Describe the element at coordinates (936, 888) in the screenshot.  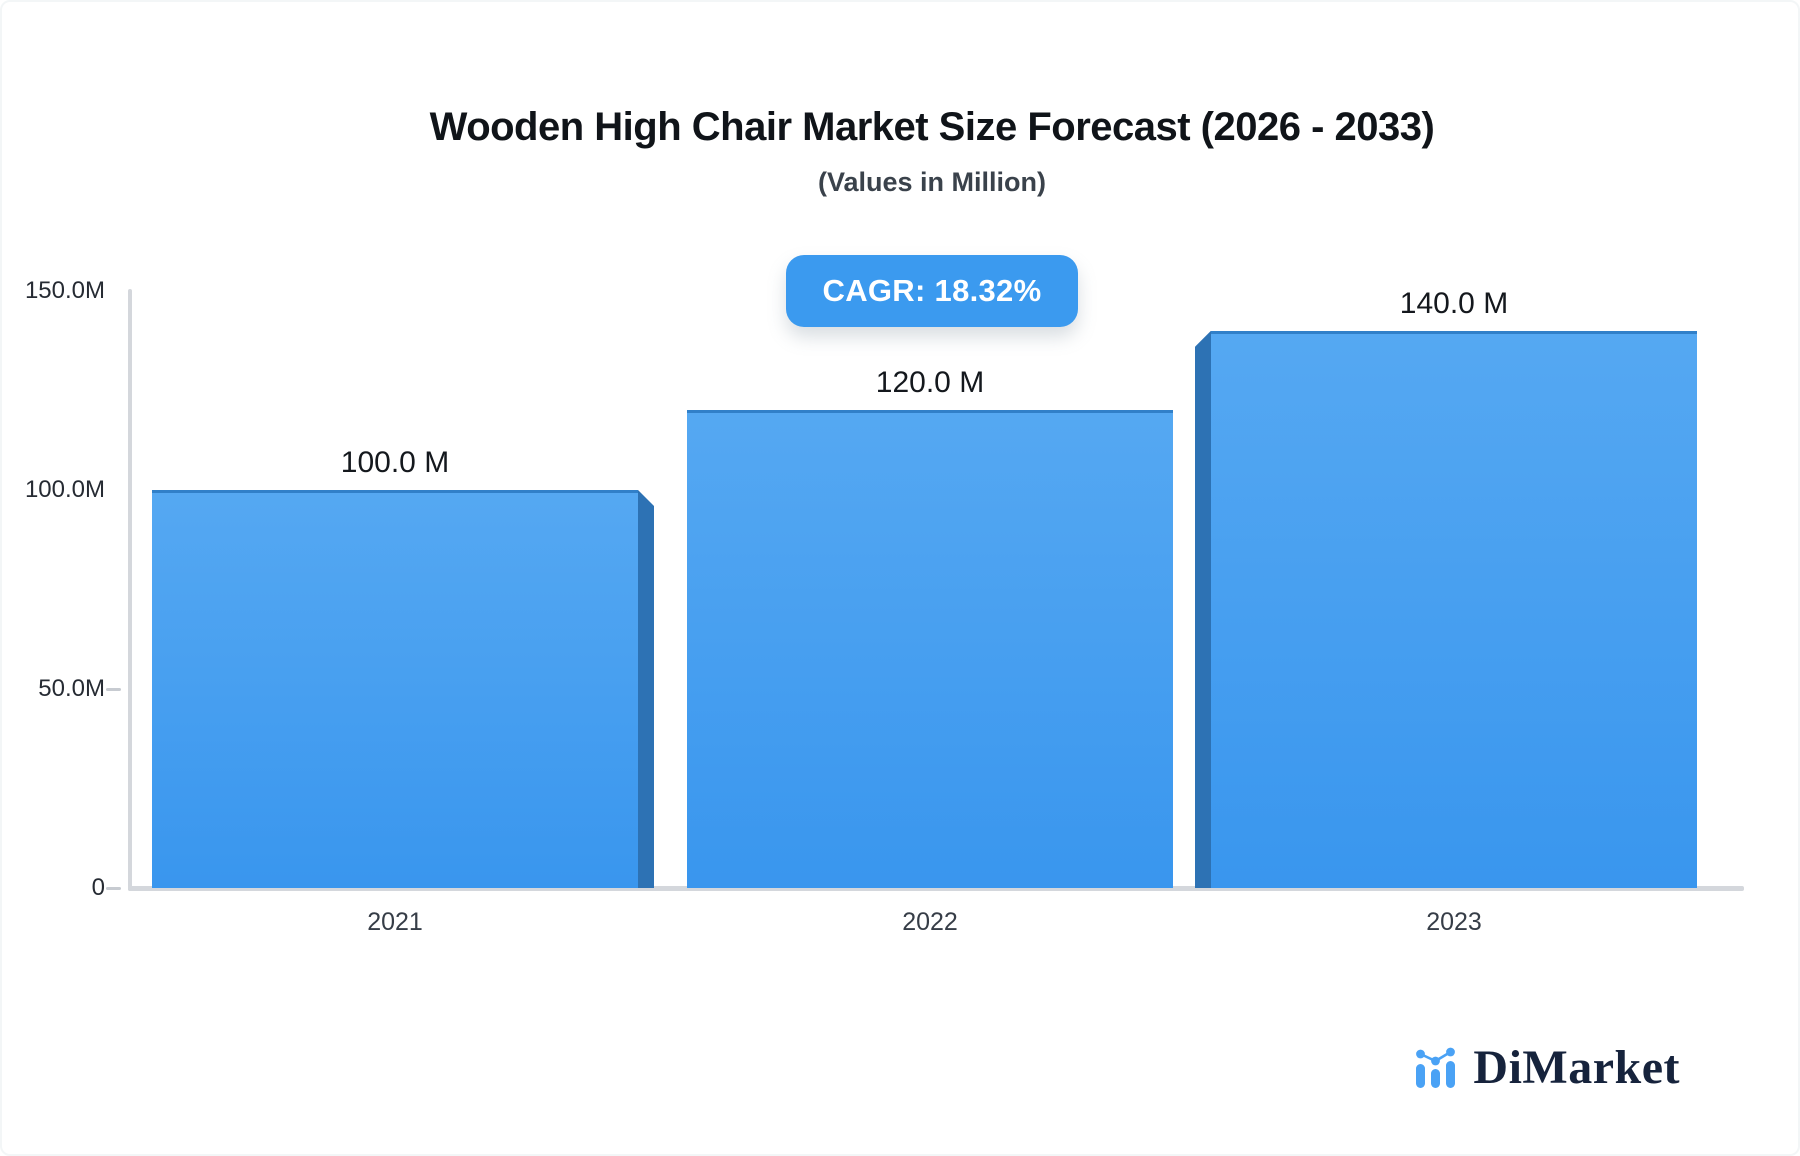
I see `x-axis-line` at that location.